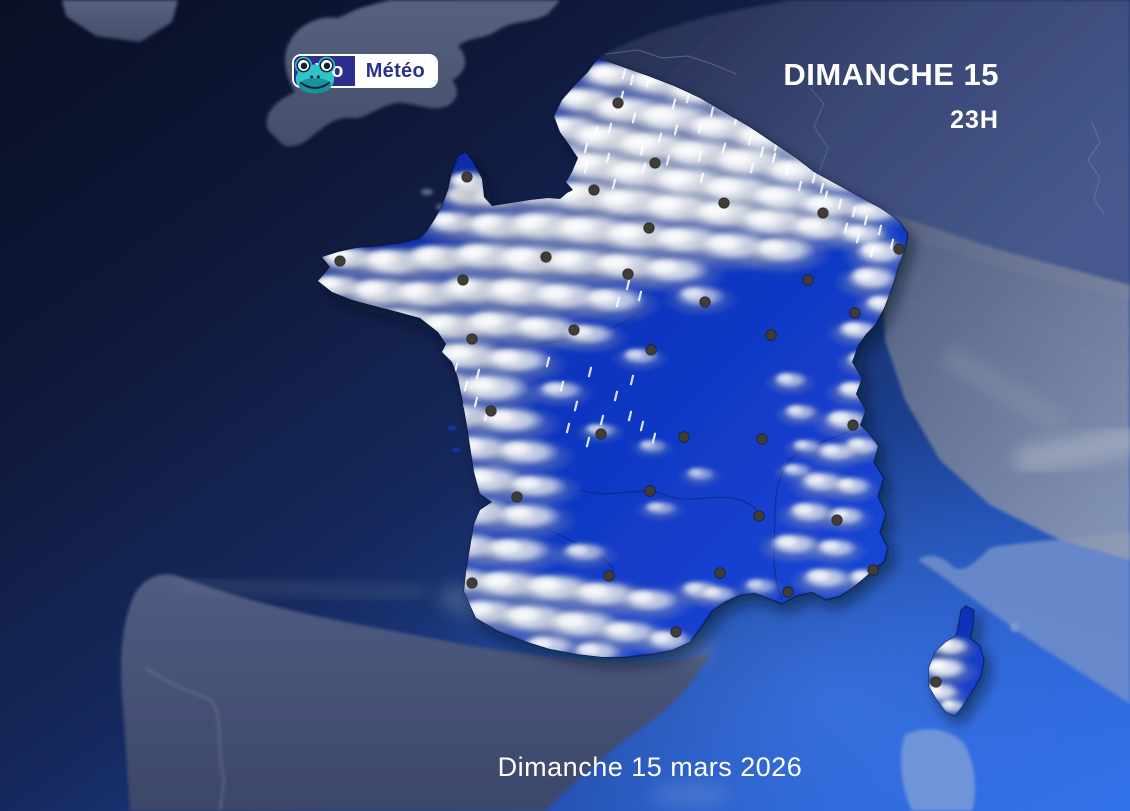 This screenshot has height=811, width=1130. I want to click on alps-terrain, so click(1005, 385).